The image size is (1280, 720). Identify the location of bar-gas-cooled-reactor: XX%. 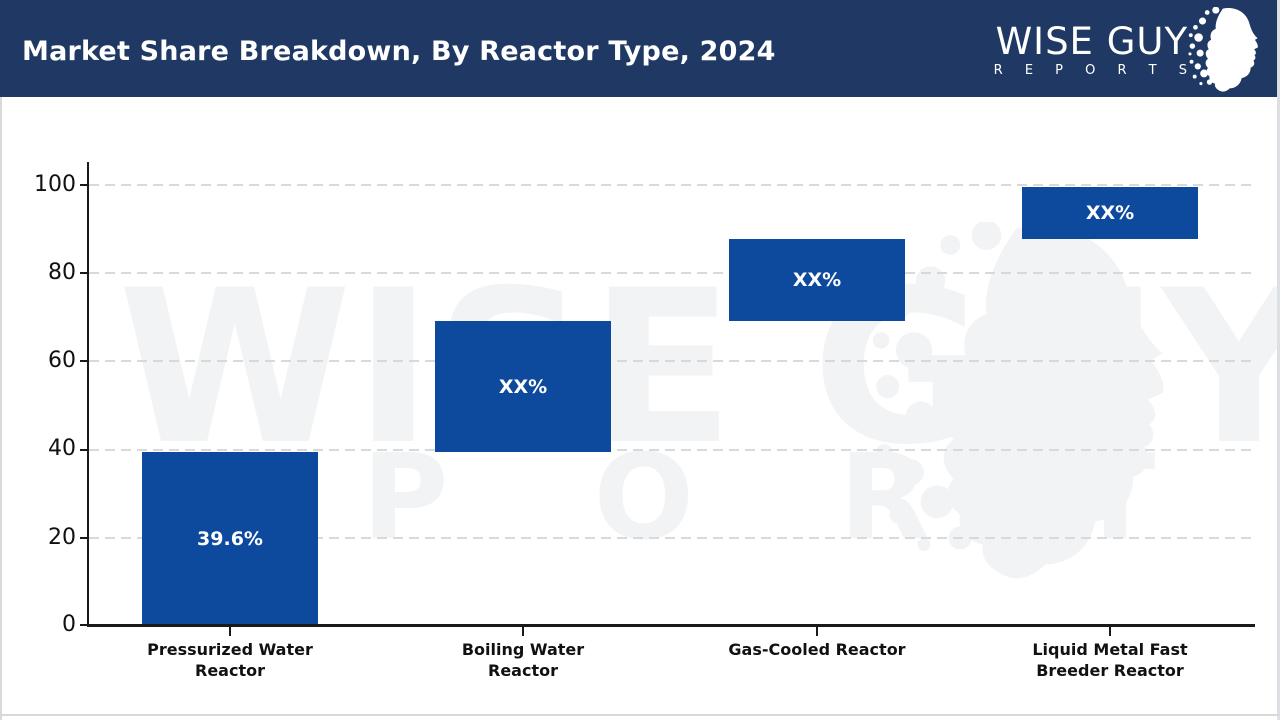
(817, 280).